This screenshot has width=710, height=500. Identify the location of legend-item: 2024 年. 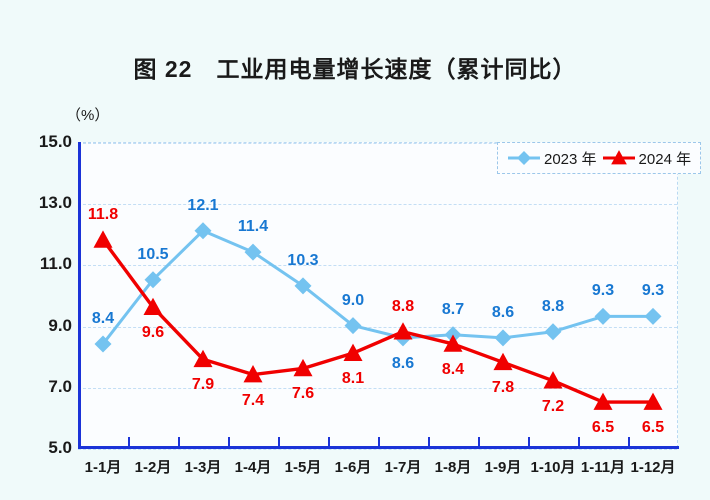
(647, 158).